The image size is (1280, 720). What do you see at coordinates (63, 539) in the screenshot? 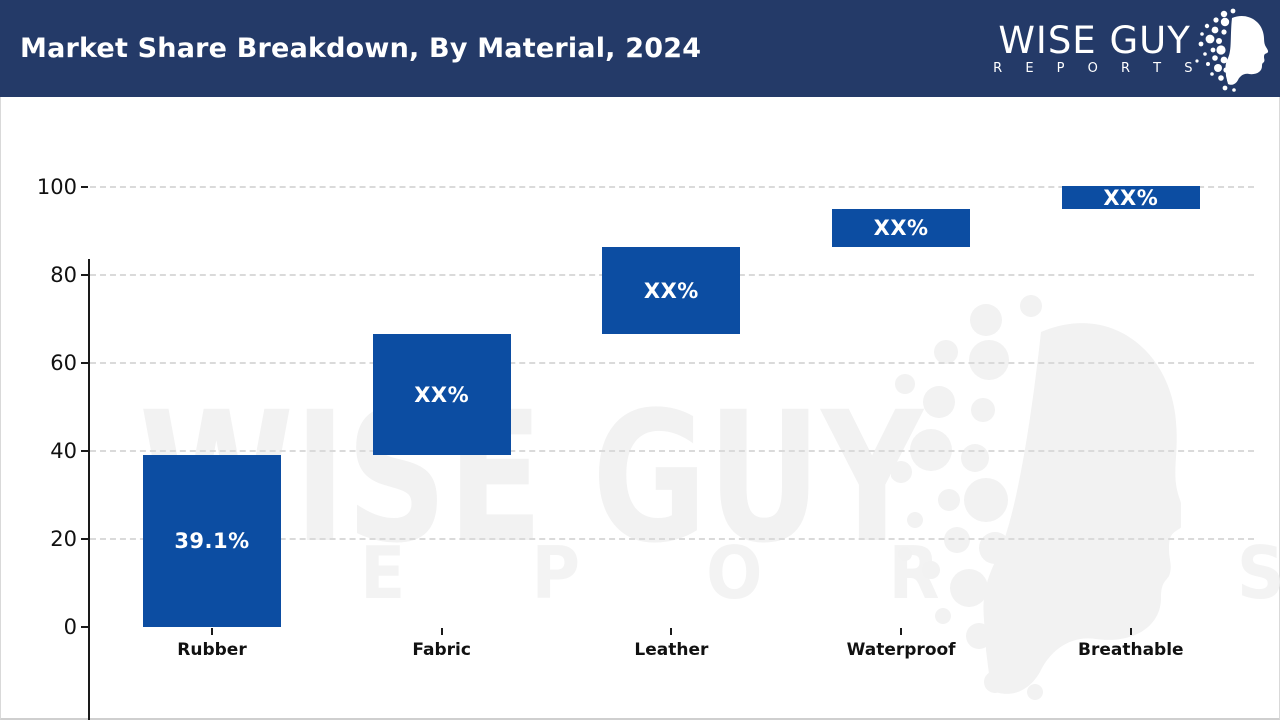
I see `y-tick-label-20: 20` at bounding box center [63, 539].